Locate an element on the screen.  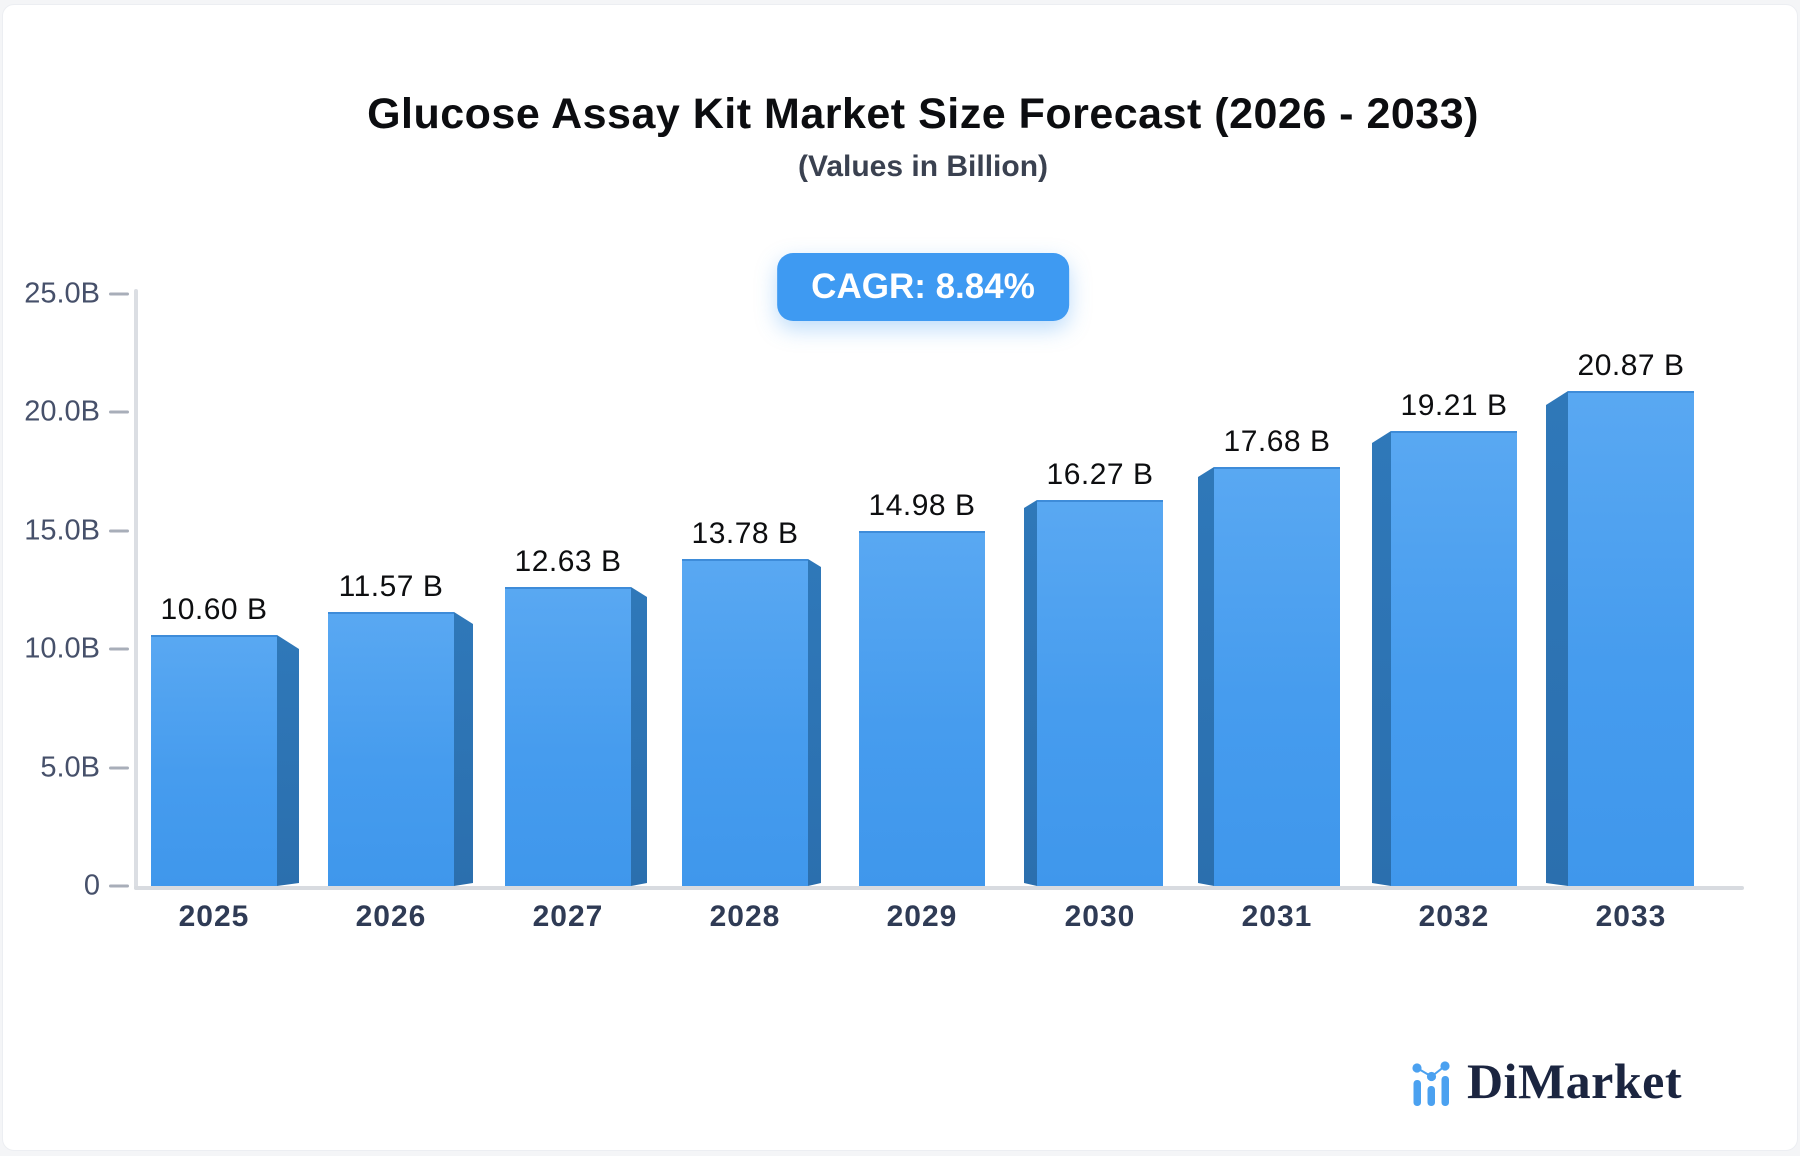
bar-2028 is located at coordinates (745, 722).